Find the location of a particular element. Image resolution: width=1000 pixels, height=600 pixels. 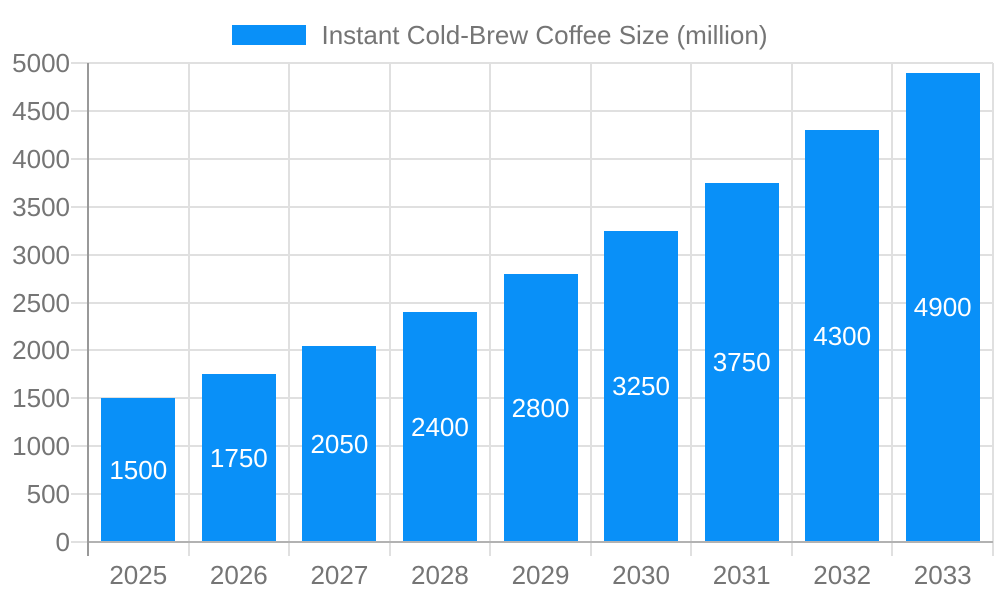

bar-value-label: 4300 is located at coordinates (842, 336).